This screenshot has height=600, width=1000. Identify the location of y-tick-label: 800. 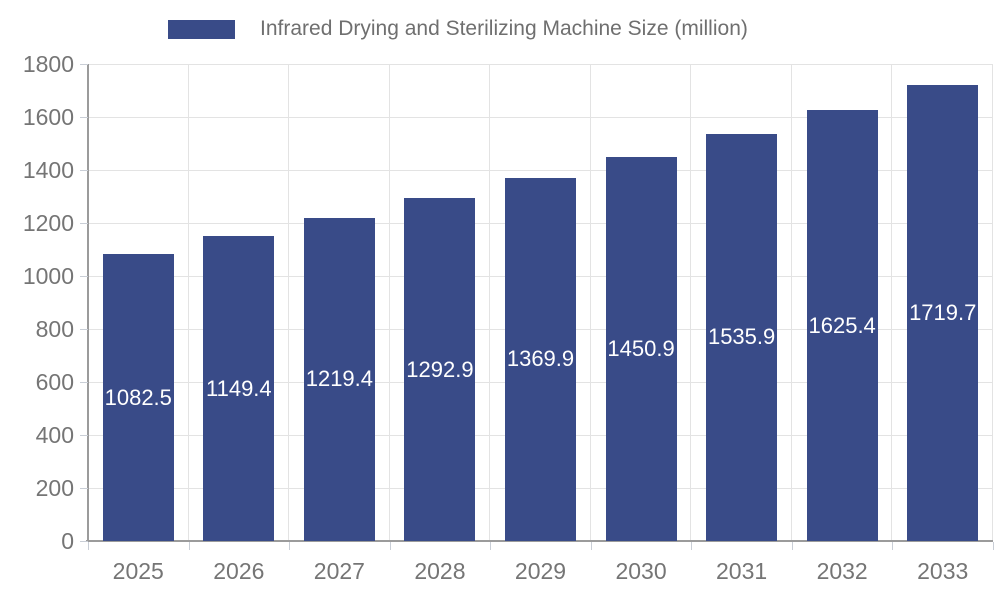
(54, 329).